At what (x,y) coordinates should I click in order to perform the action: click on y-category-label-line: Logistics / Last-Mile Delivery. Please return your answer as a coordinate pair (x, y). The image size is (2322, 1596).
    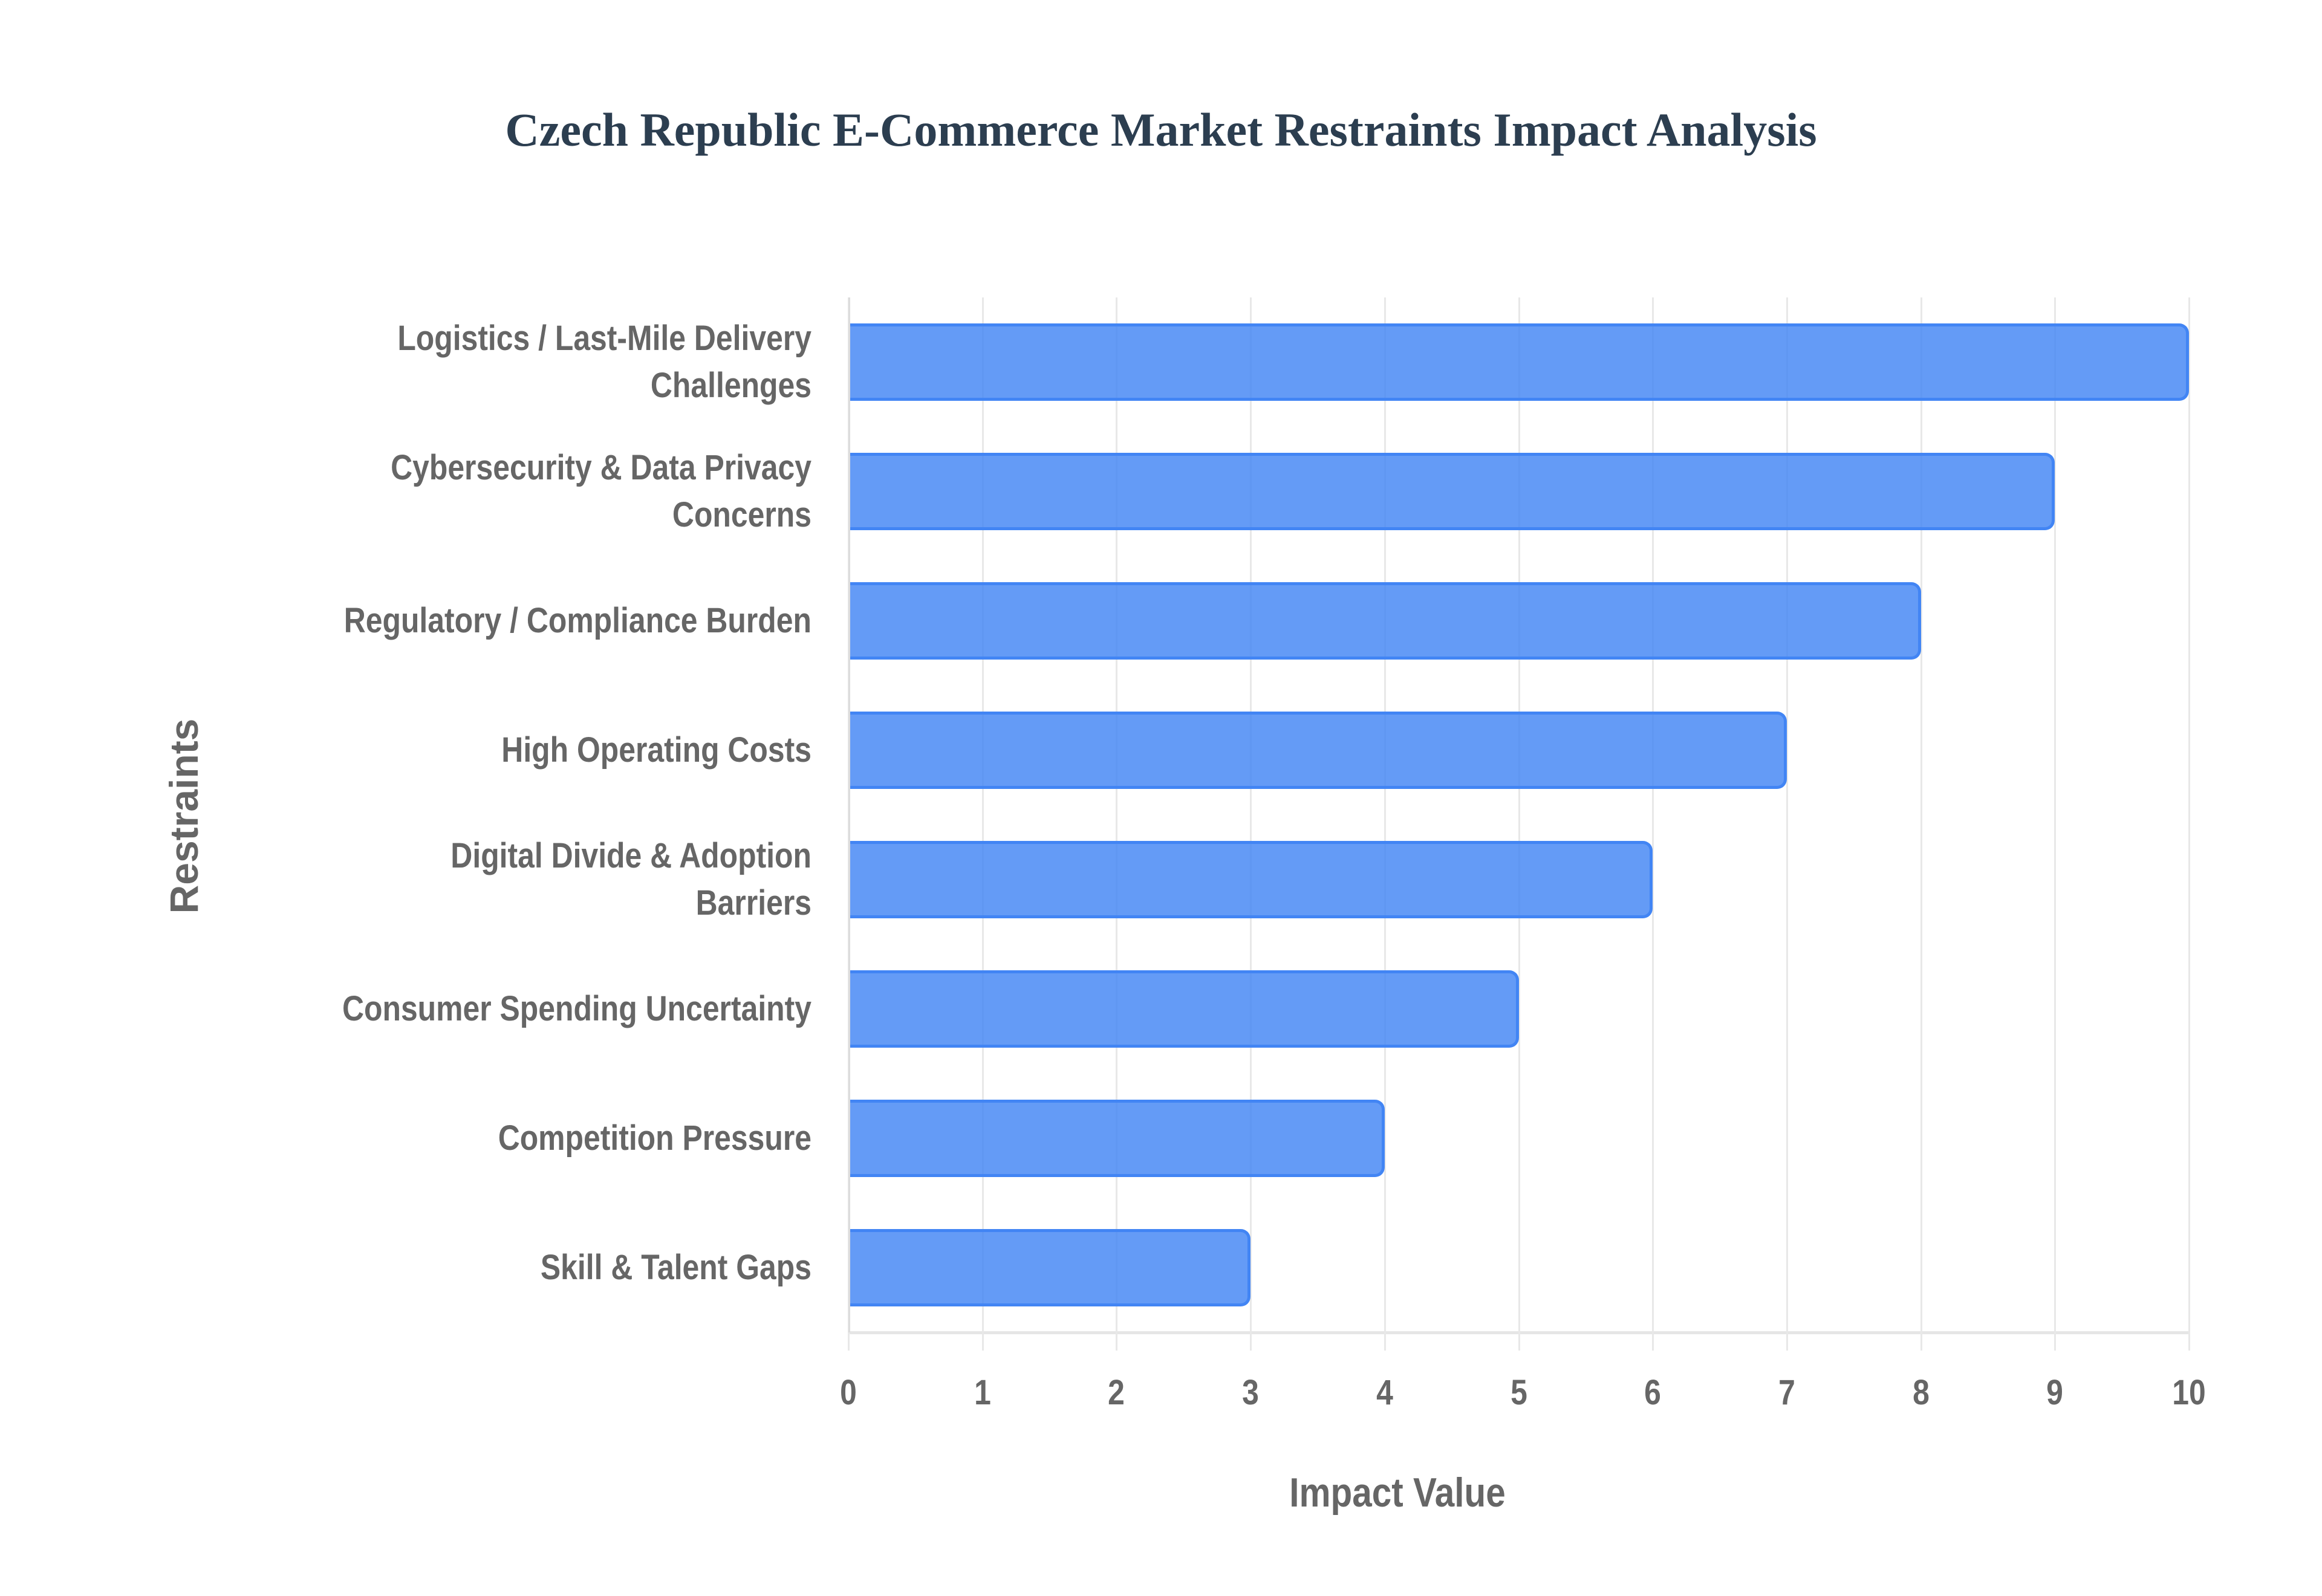
    Looking at the image, I should click on (604, 338).